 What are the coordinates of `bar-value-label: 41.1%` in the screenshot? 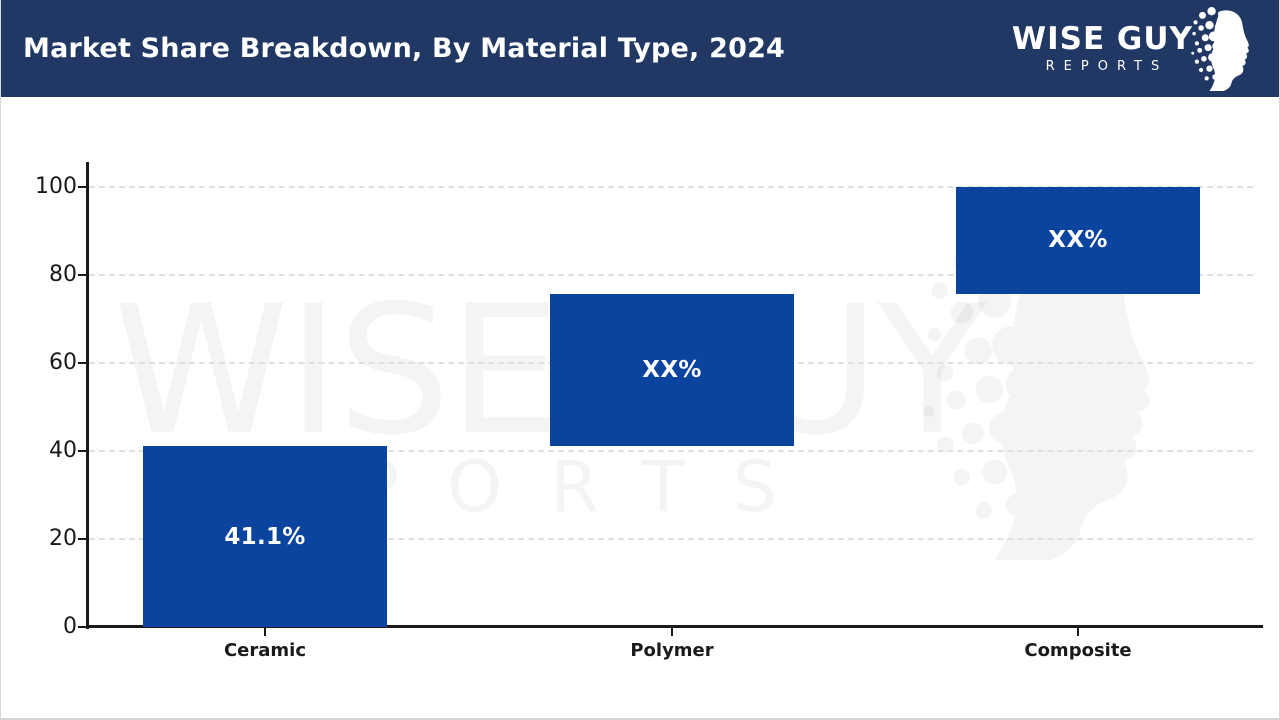 It's located at (265, 536).